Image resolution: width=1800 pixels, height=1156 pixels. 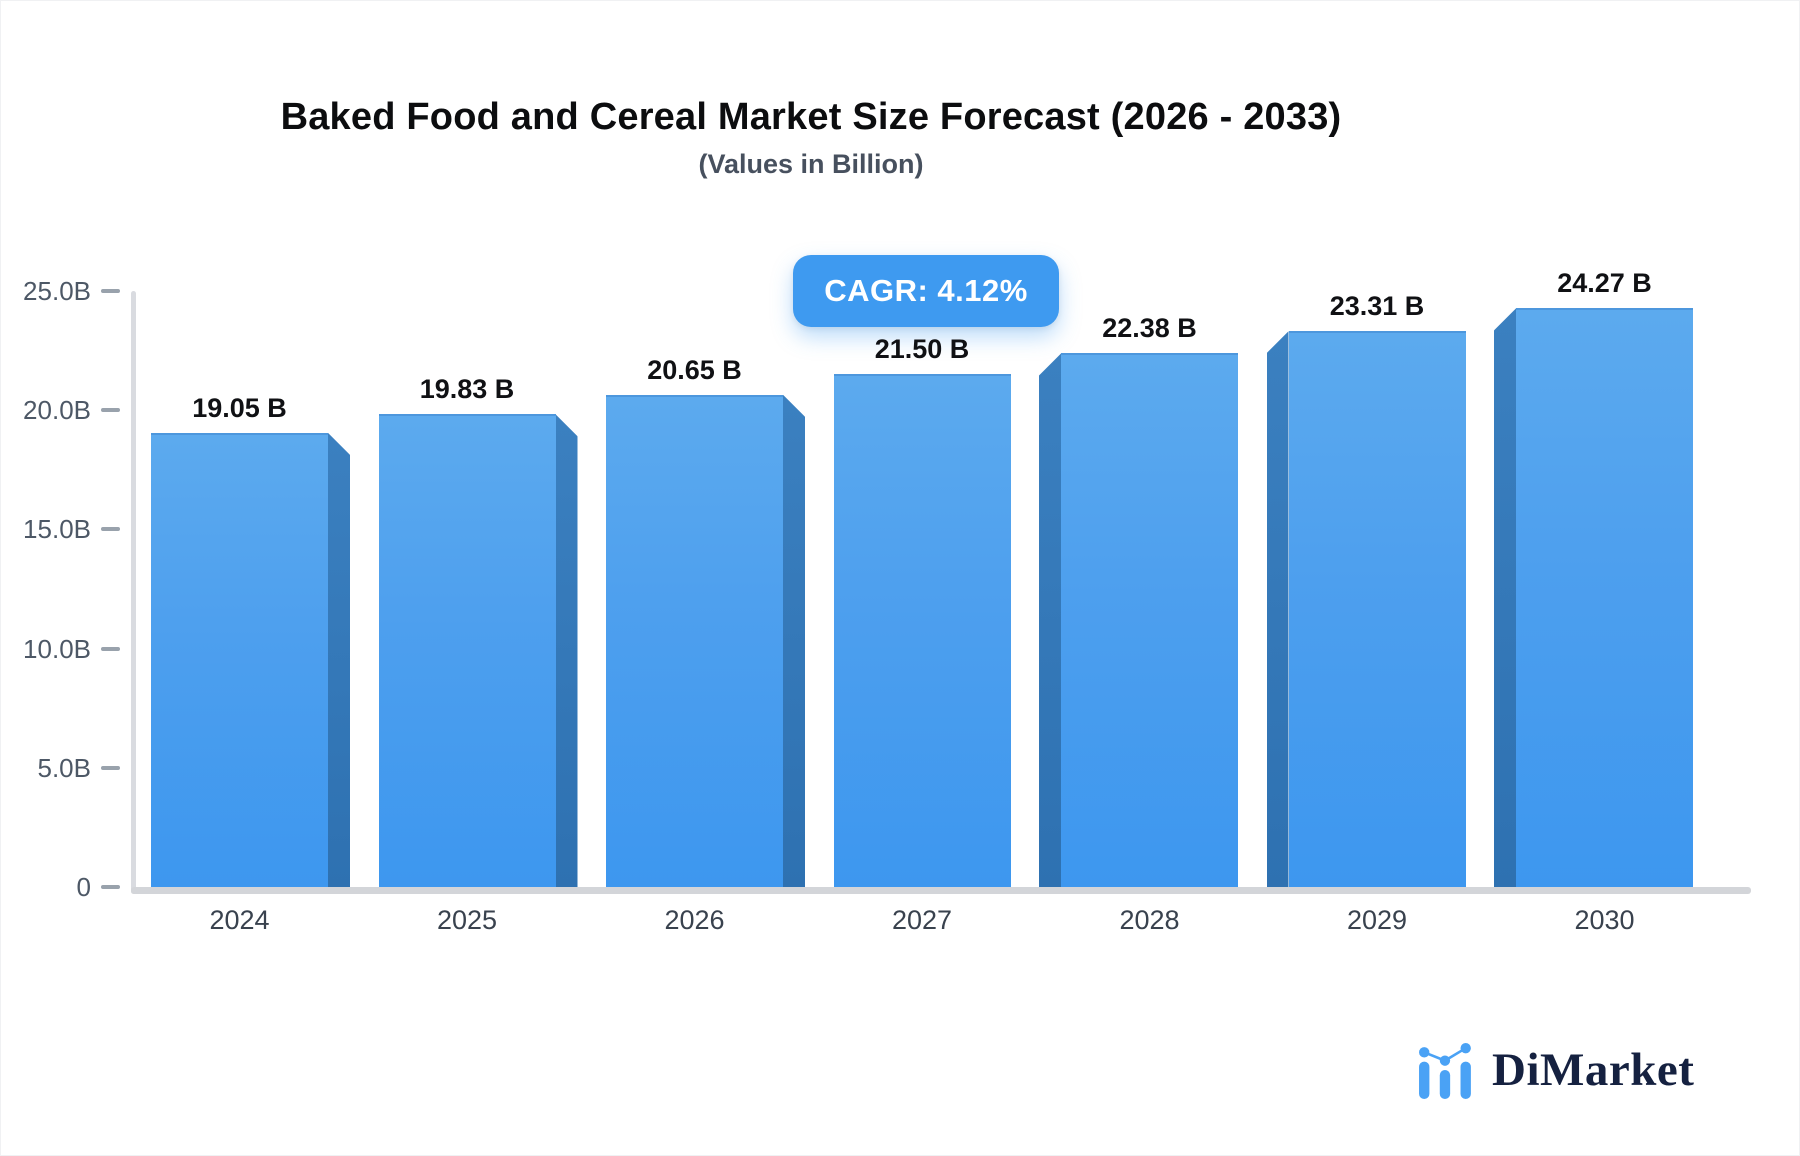 What do you see at coordinates (467, 920) in the screenshot?
I see `x-axis-category-label: 2025` at bounding box center [467, 920].